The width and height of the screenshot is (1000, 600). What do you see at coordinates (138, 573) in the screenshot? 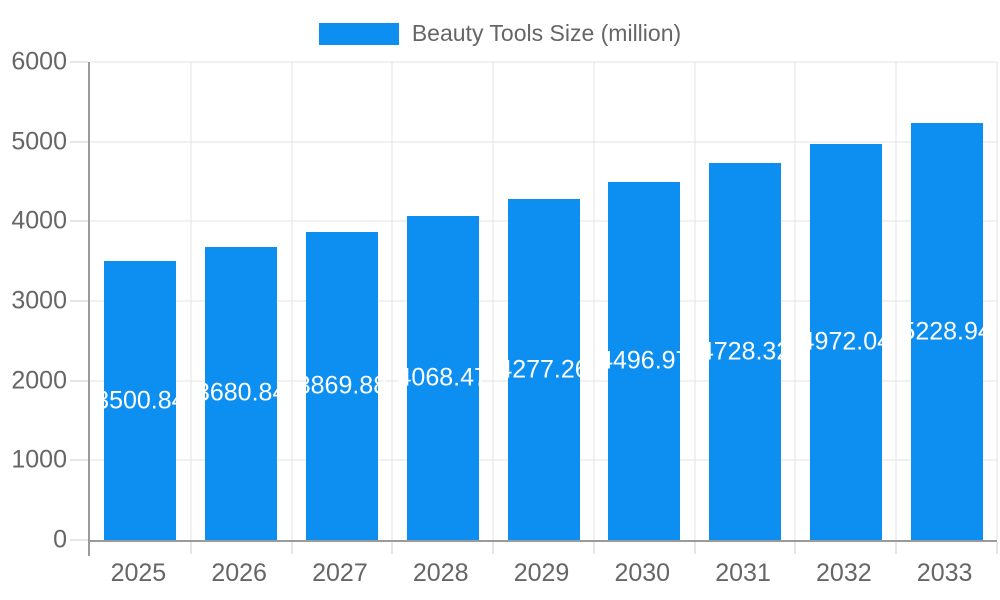
I see `x-axis-tick-label: 2025` at bounding box center [138, 573].